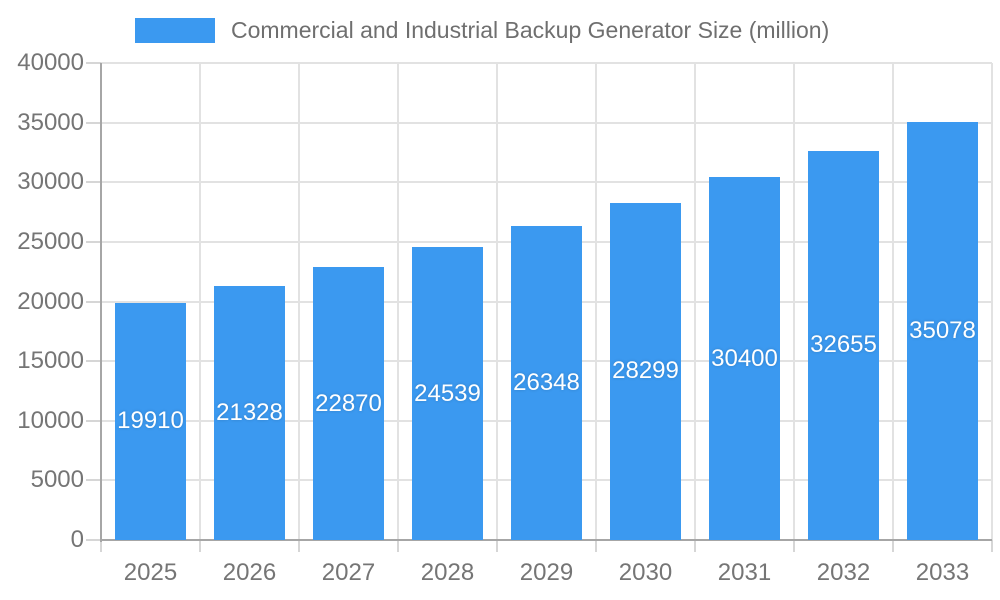 Image resolution: width=1000 pixels, height=600 pixels. Describe the element at coordinates (249, 412) in the screenshot. I see `bar-2026` at that location.